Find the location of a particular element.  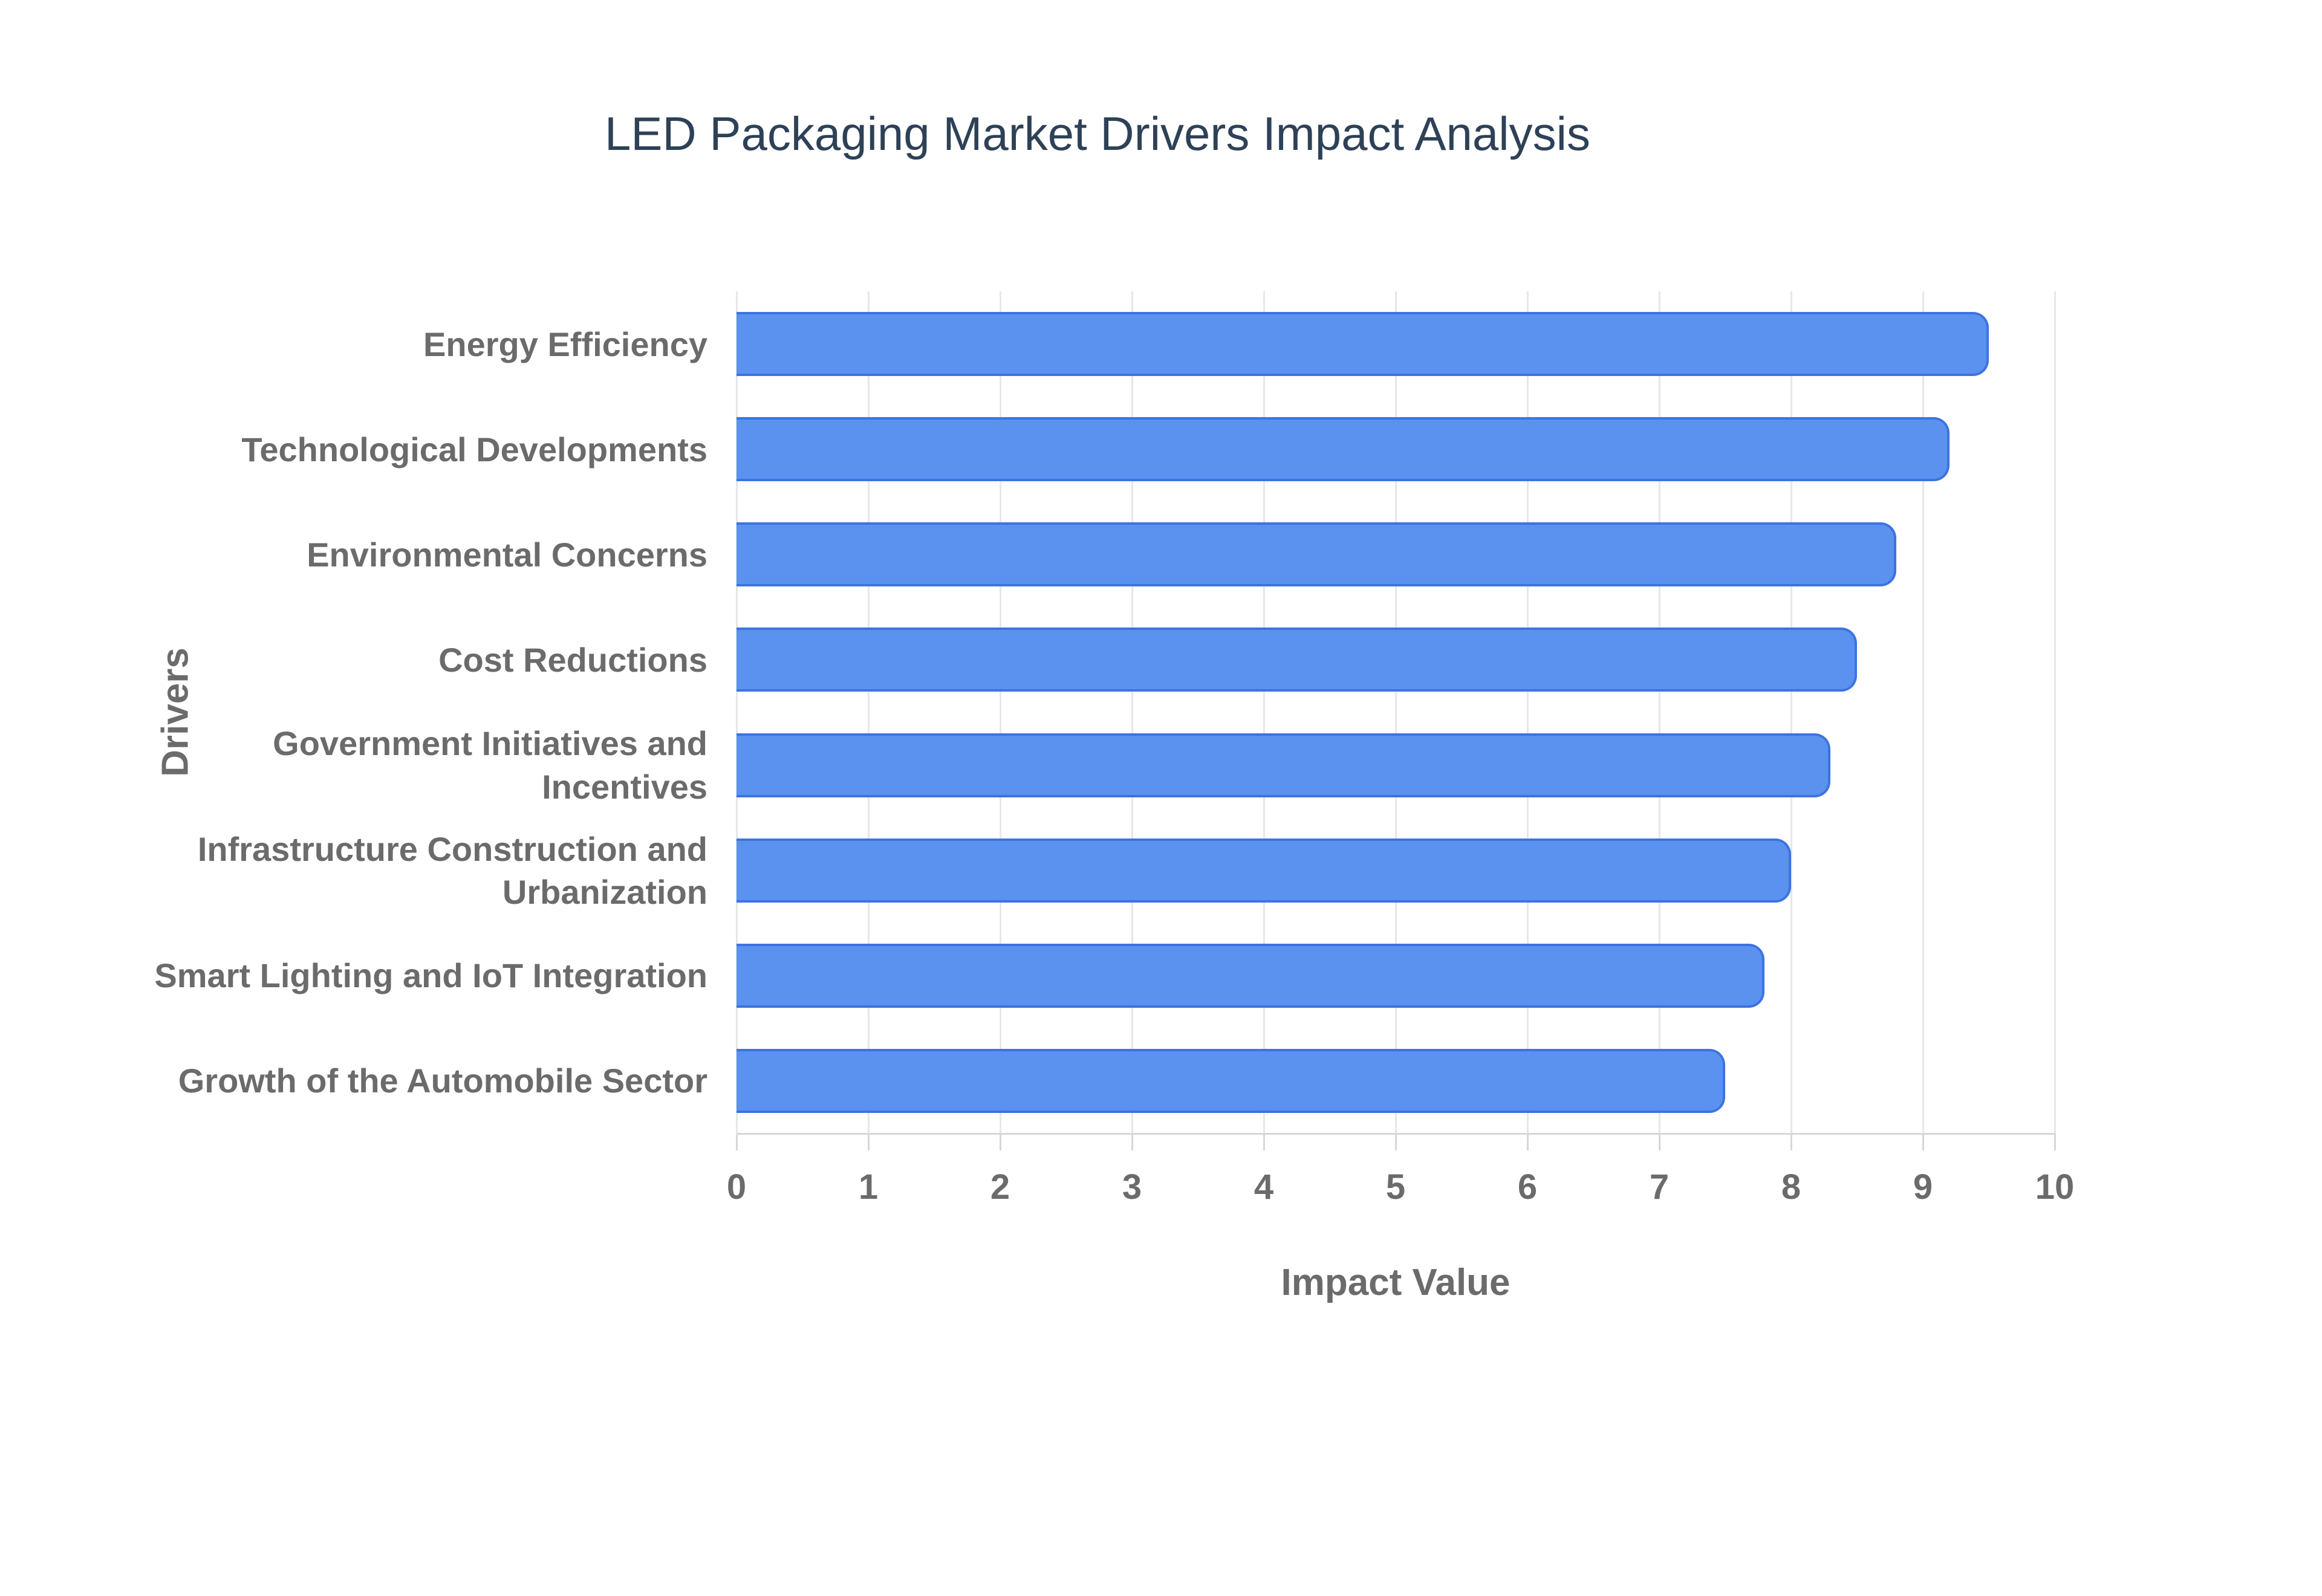

x-tick-label-4: 4 is located at coordinates (1264, 1187).